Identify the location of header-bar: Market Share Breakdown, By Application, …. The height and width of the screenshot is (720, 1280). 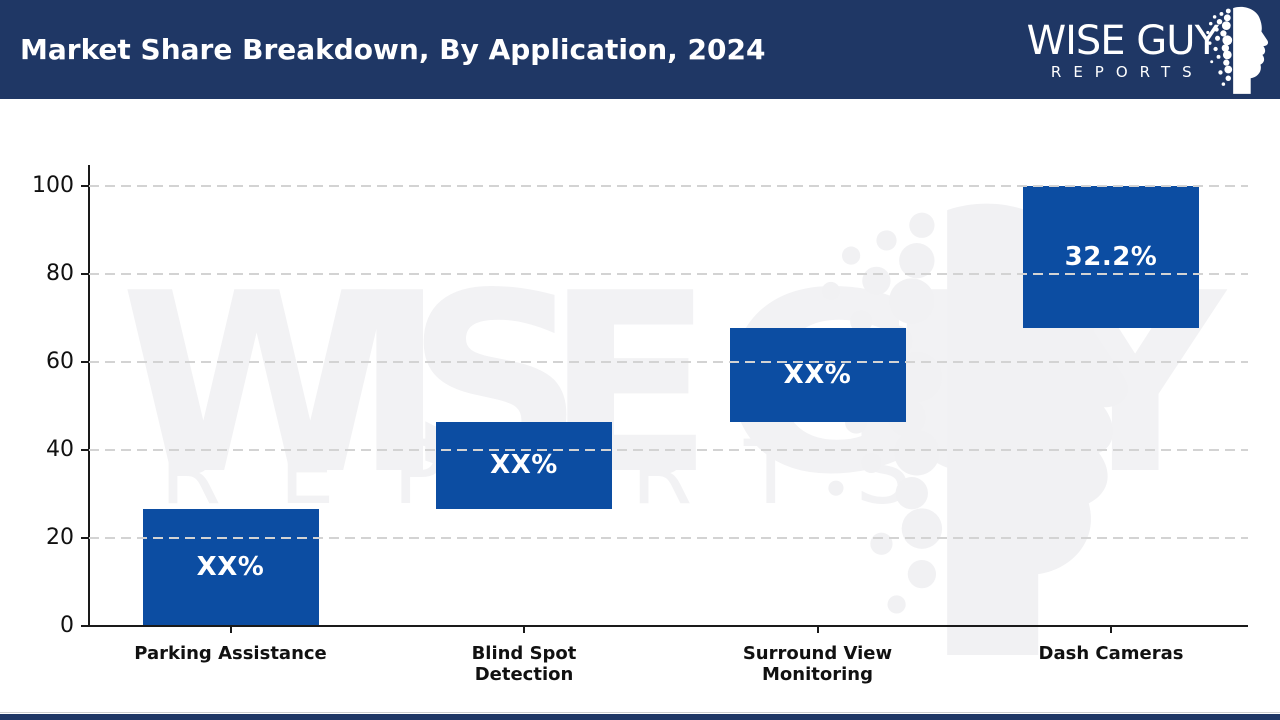
(640, 49).